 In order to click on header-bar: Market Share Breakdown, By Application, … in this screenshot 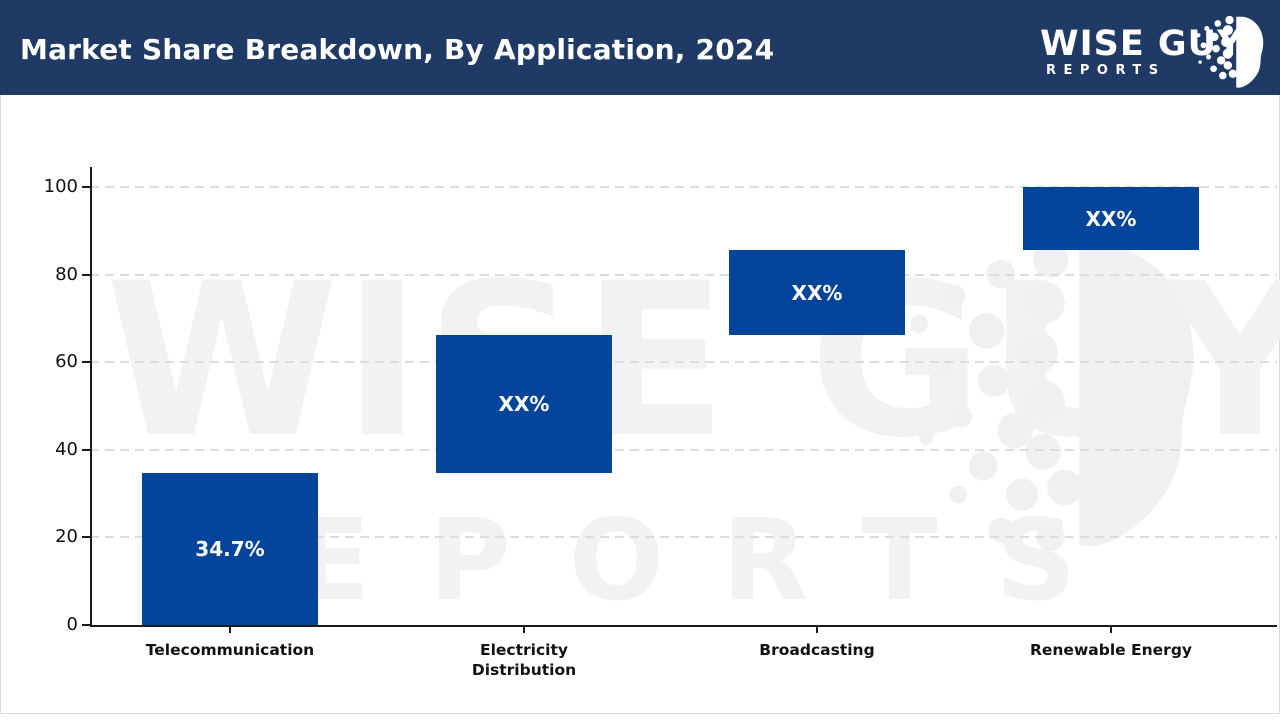, I will do `click(640, 47)`.